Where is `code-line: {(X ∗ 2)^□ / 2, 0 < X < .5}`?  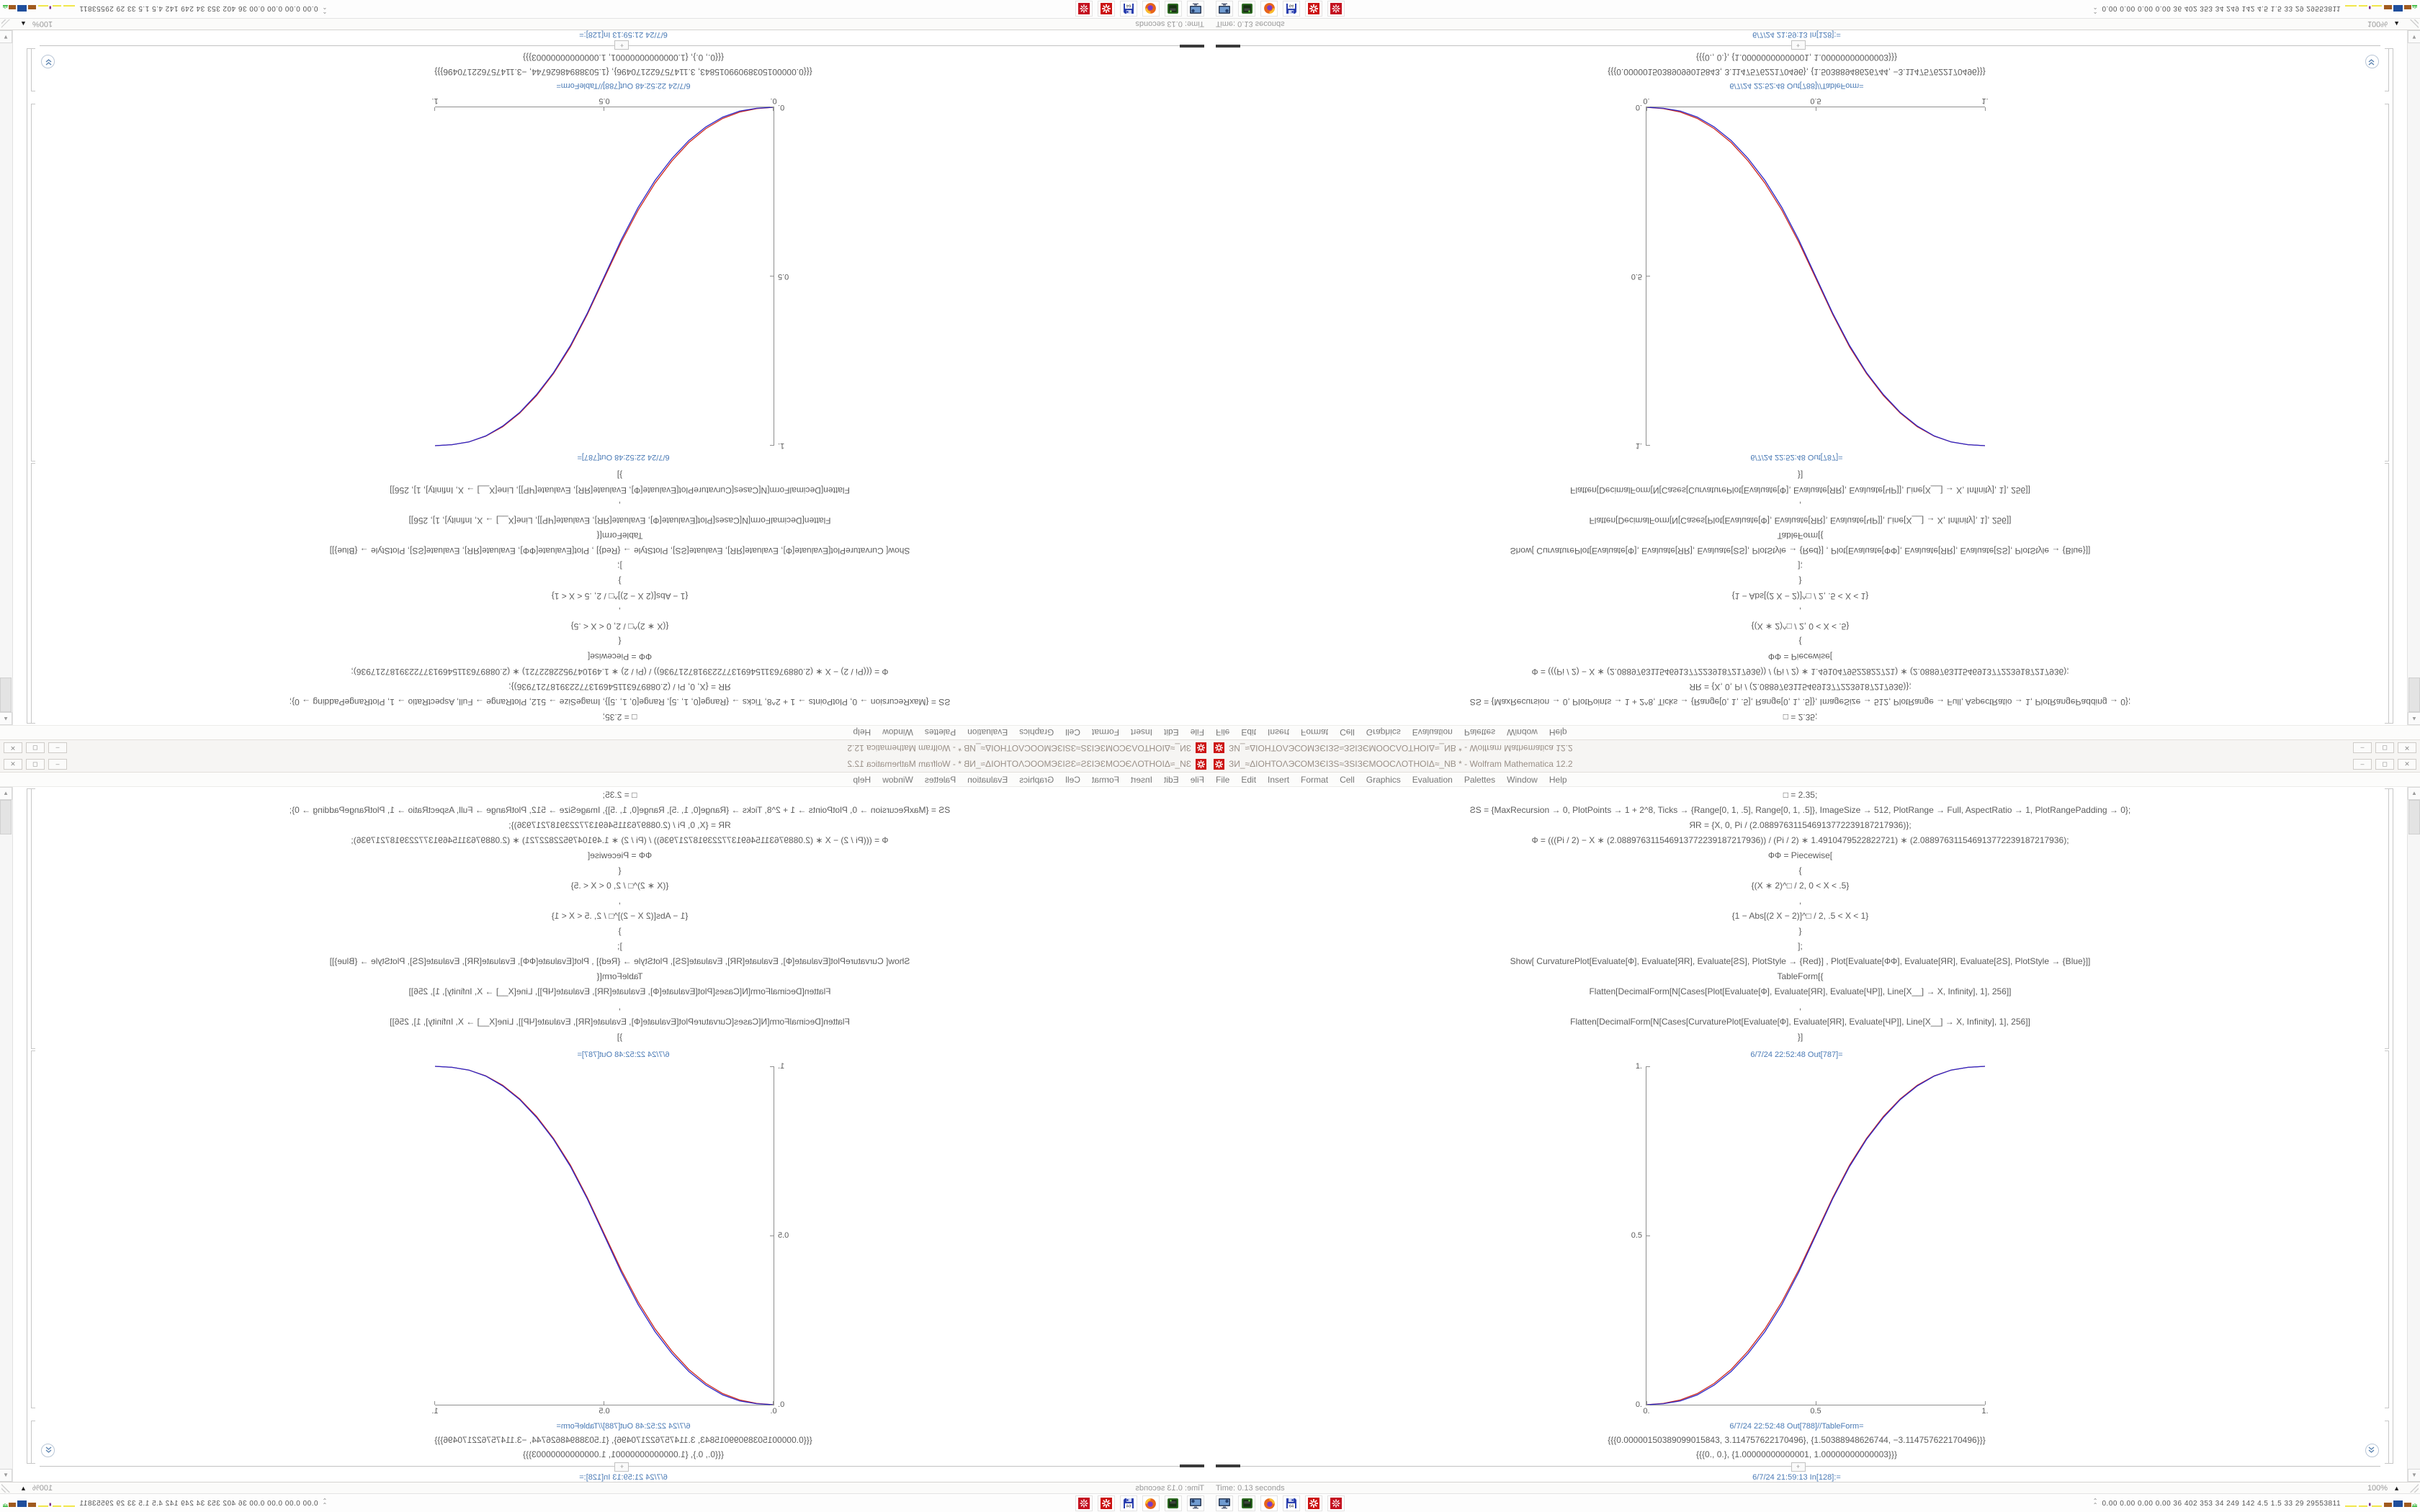 code-line: {(X ∗ 2)^□ / 2, 0 < X < .5} is located at coordinates (619, 626).